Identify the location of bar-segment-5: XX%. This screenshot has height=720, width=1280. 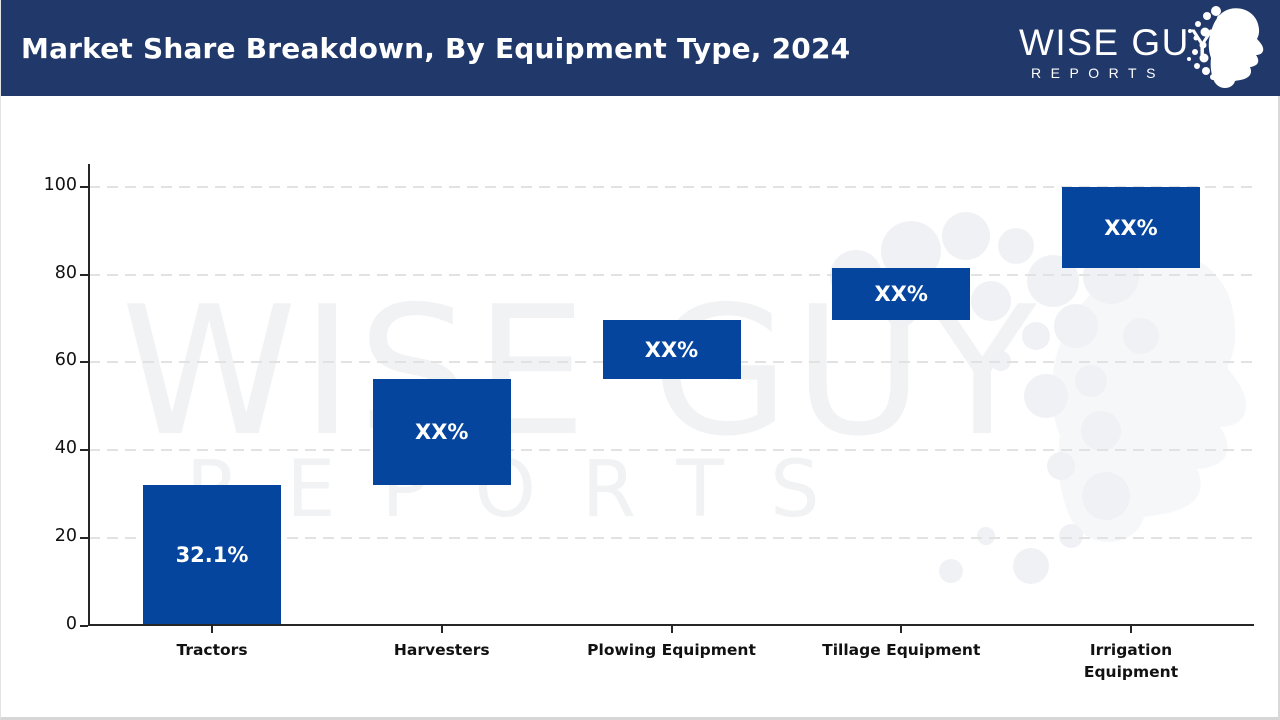
(1131, 228).